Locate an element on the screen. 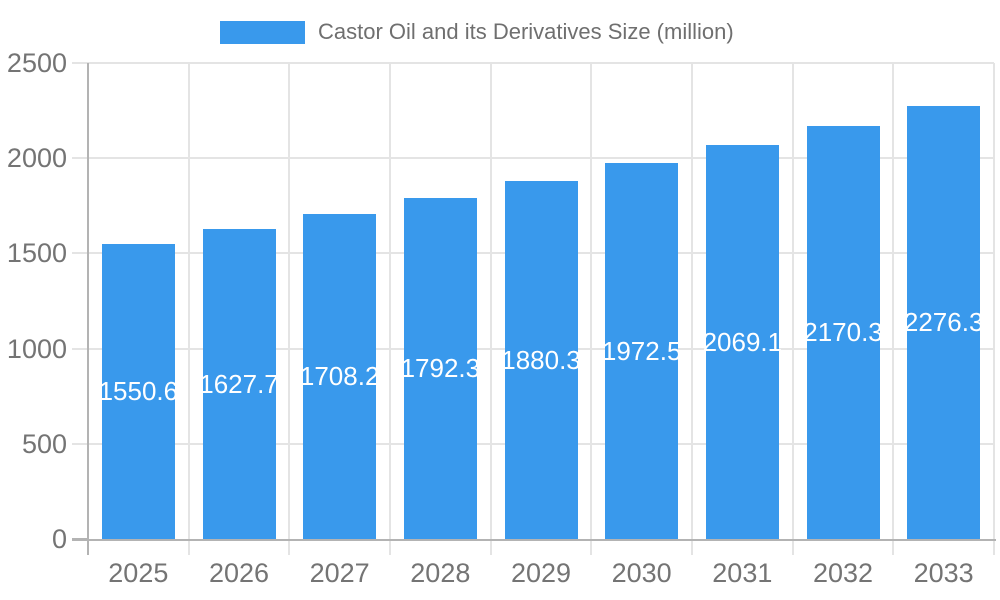  x-tick-label: 2031 is located at coordinates (742, 573).